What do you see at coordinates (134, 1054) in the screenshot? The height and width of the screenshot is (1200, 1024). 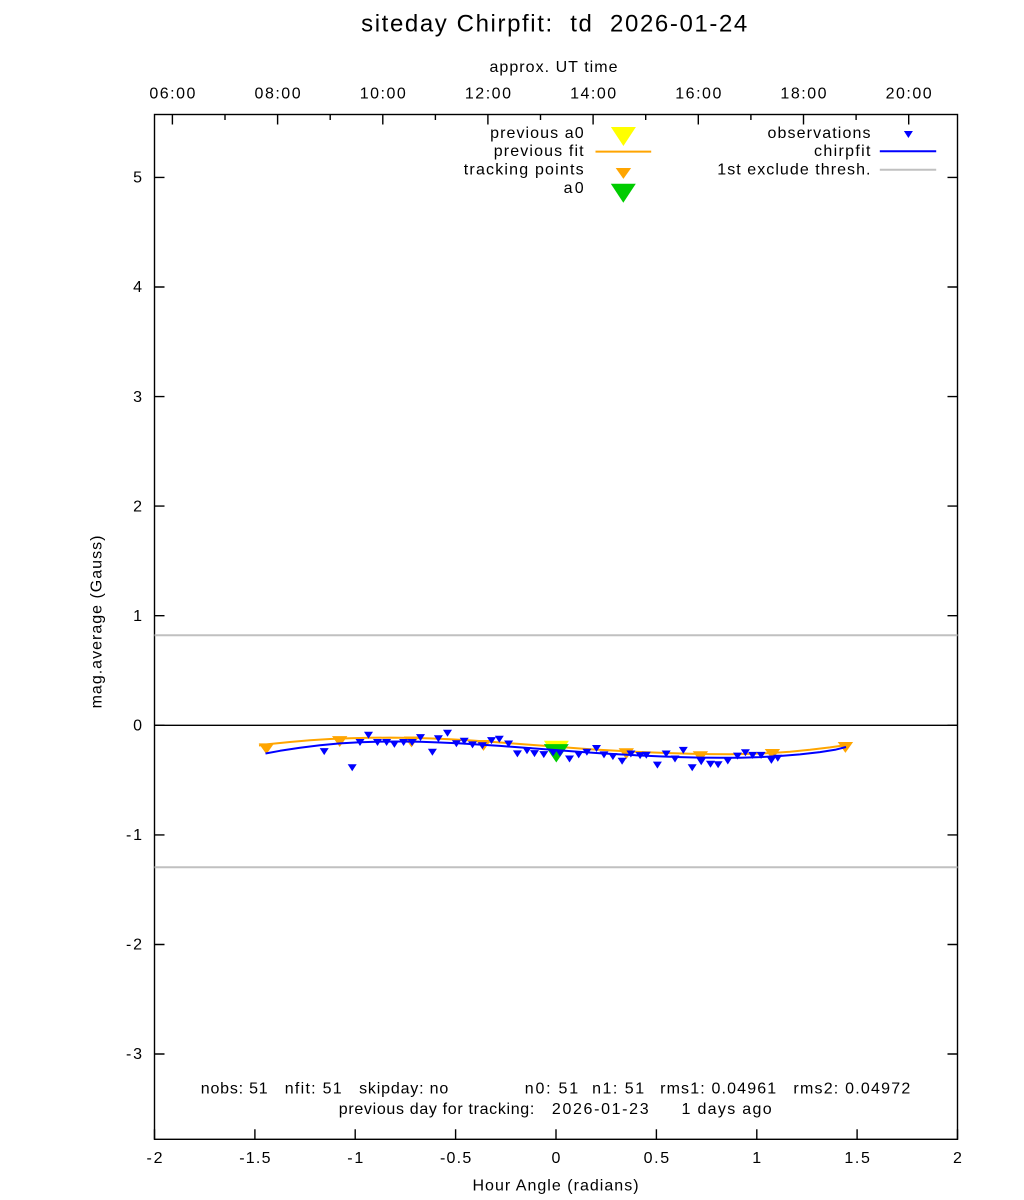 I see `svg-text: -3` at bounding box center [134, 1054].